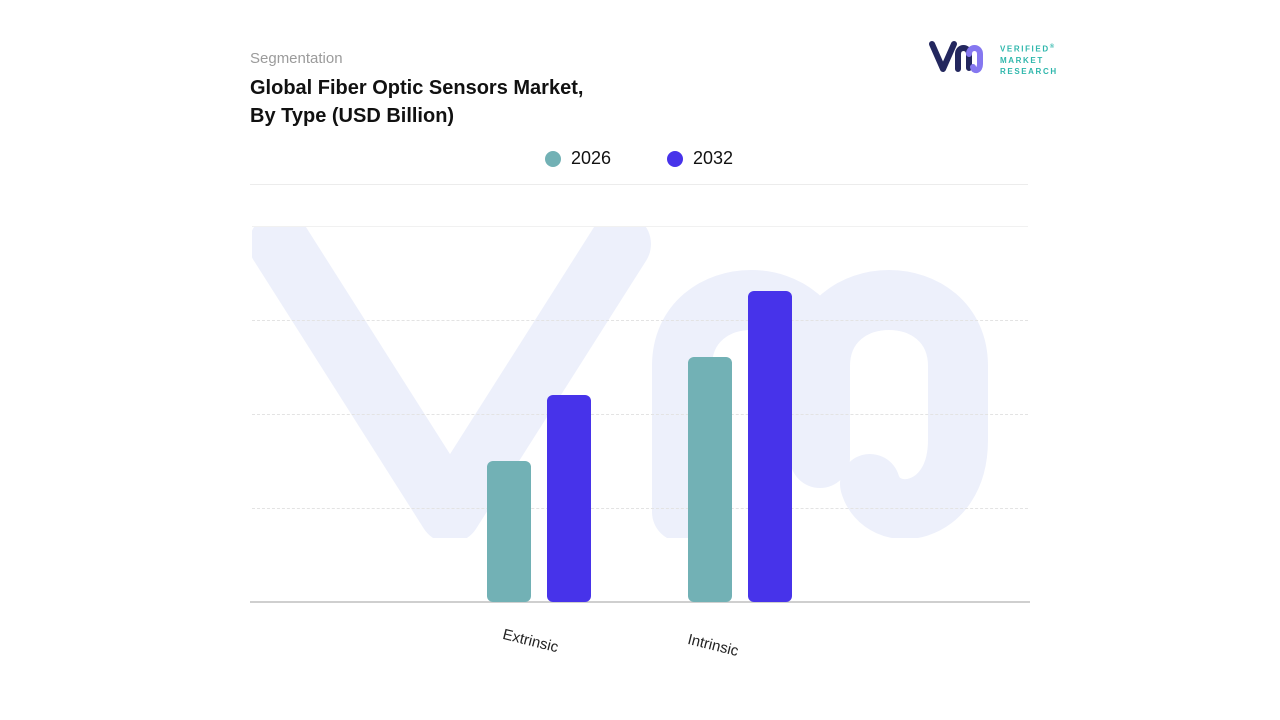  Describe the element at coordinates (960, 59) in the screenshot. I see `vmr-monogram-icon` at that location.